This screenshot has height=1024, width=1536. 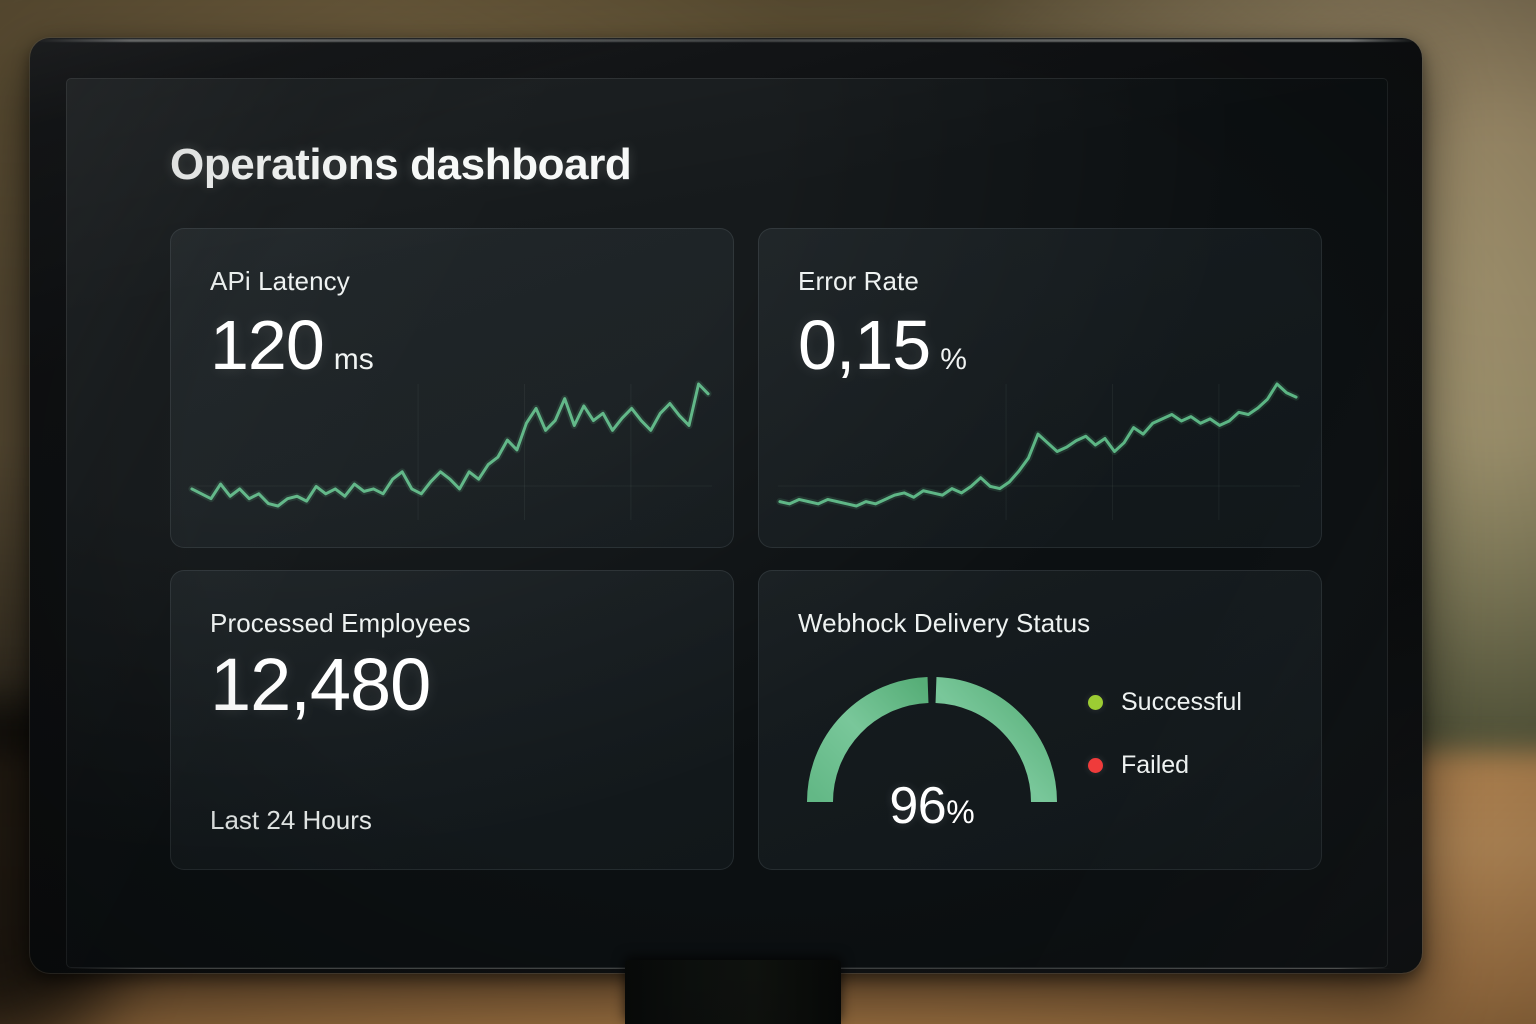 I want to click on metric-unit-error-rate: %, so click(x=953, y=359).